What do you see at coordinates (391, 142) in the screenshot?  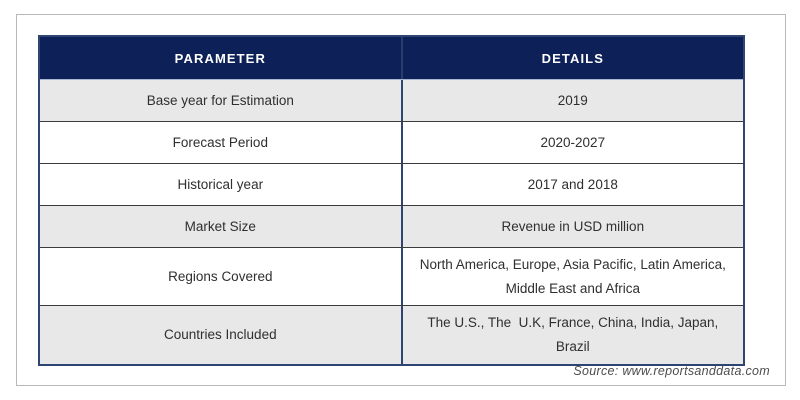 I see `table-row: Forecast Period 2020-2027` at bounding box center [391, 142].